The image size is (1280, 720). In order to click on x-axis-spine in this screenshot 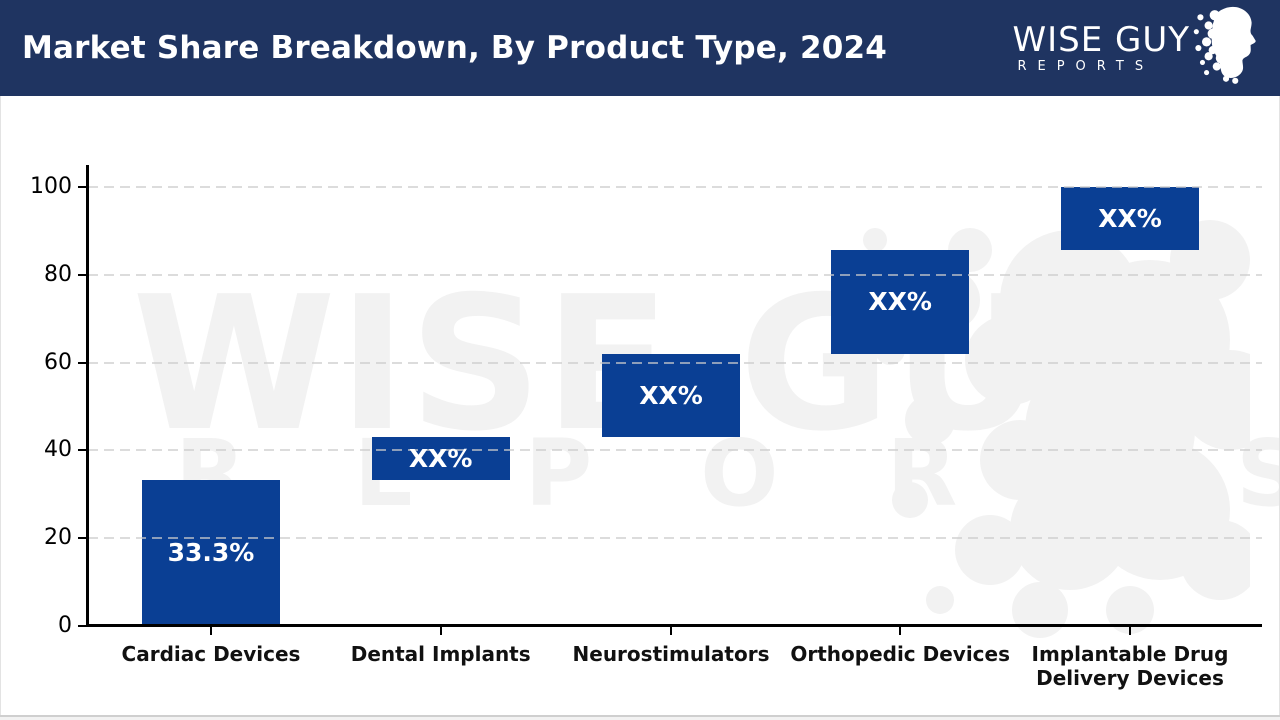, I will do `click(674, 625)`.